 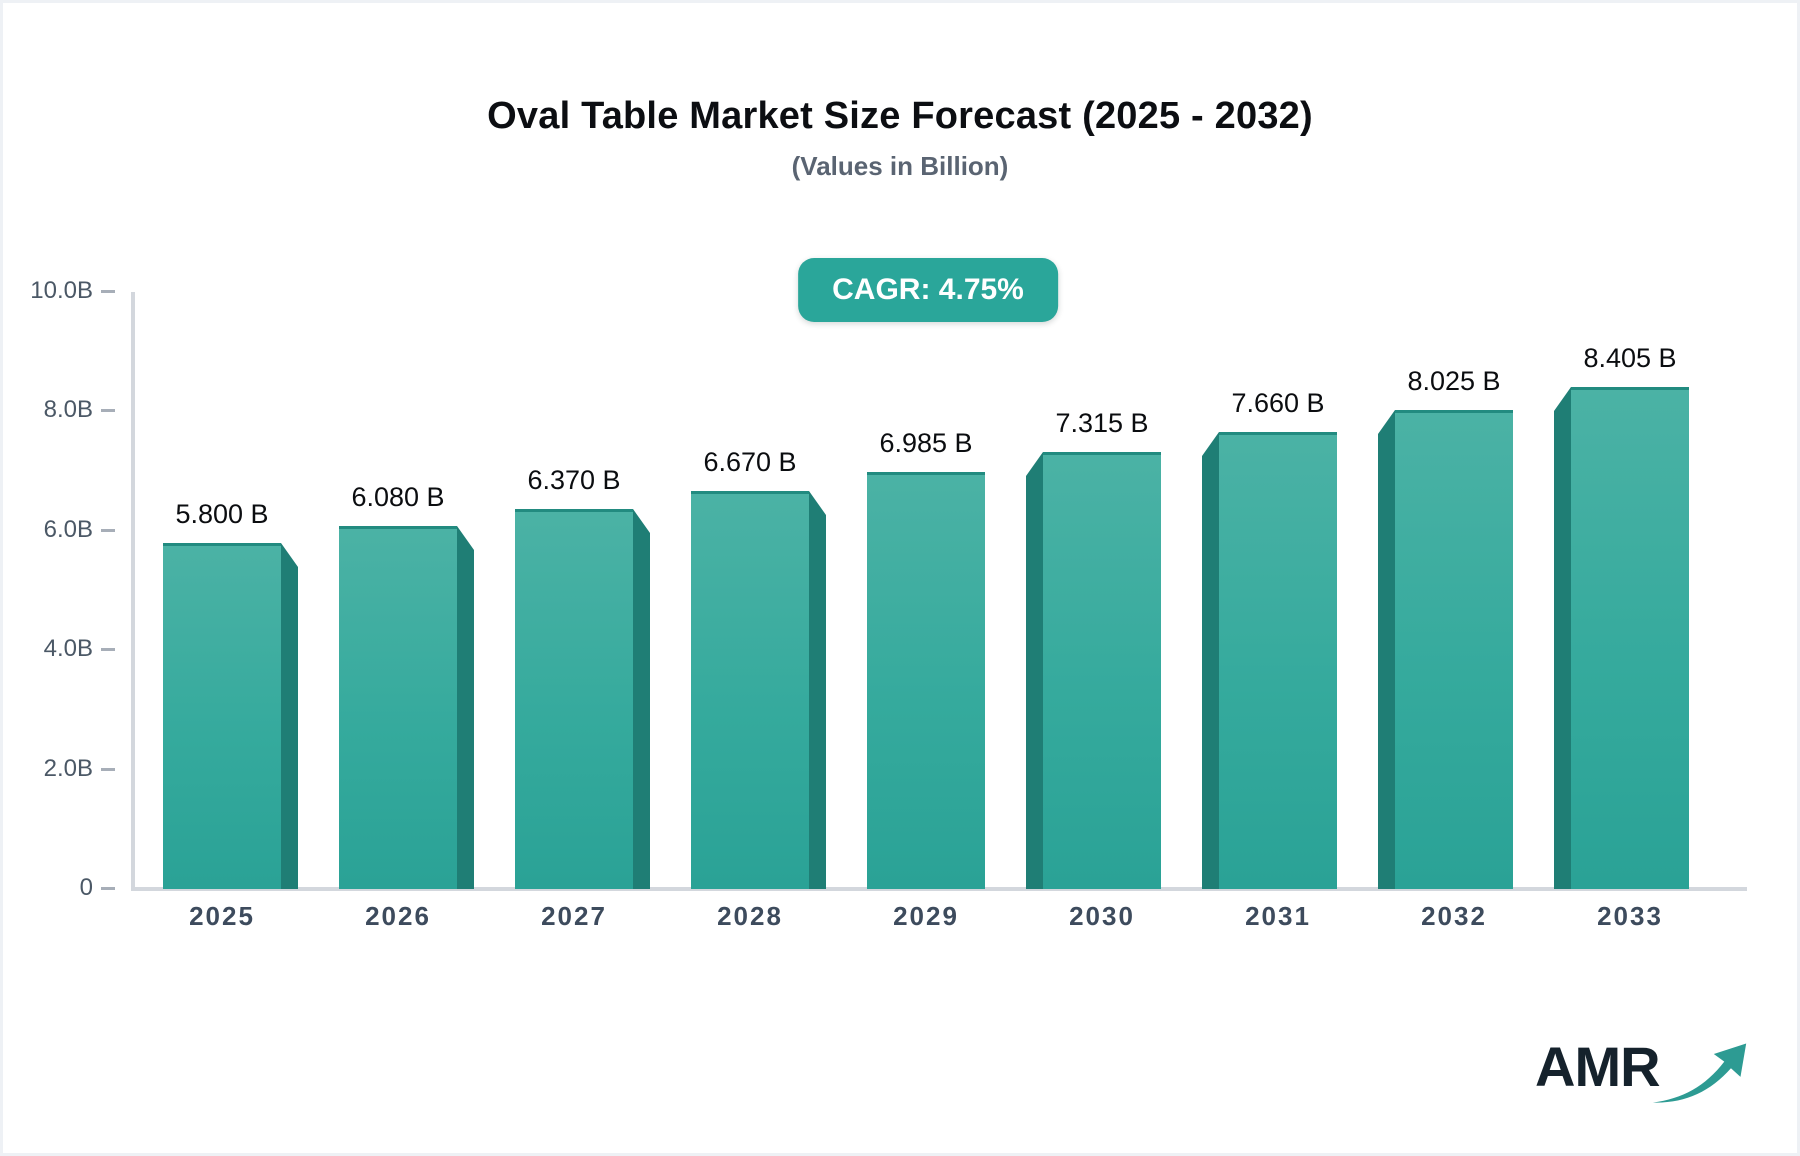 What do you see at coordinates (1454, 649) in the screenshot?
I see `bar-2032` at bounding box center [1454, 649].